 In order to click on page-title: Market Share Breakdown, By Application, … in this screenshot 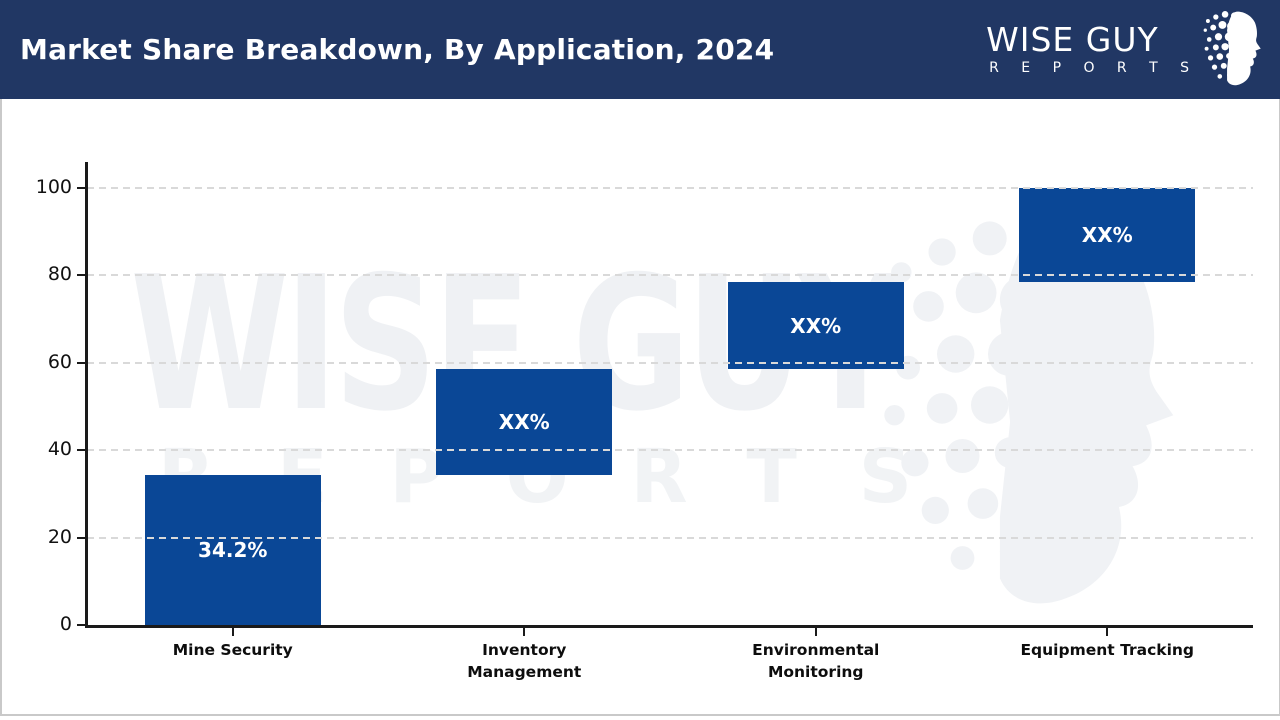, I will do `click(397, 49)`.